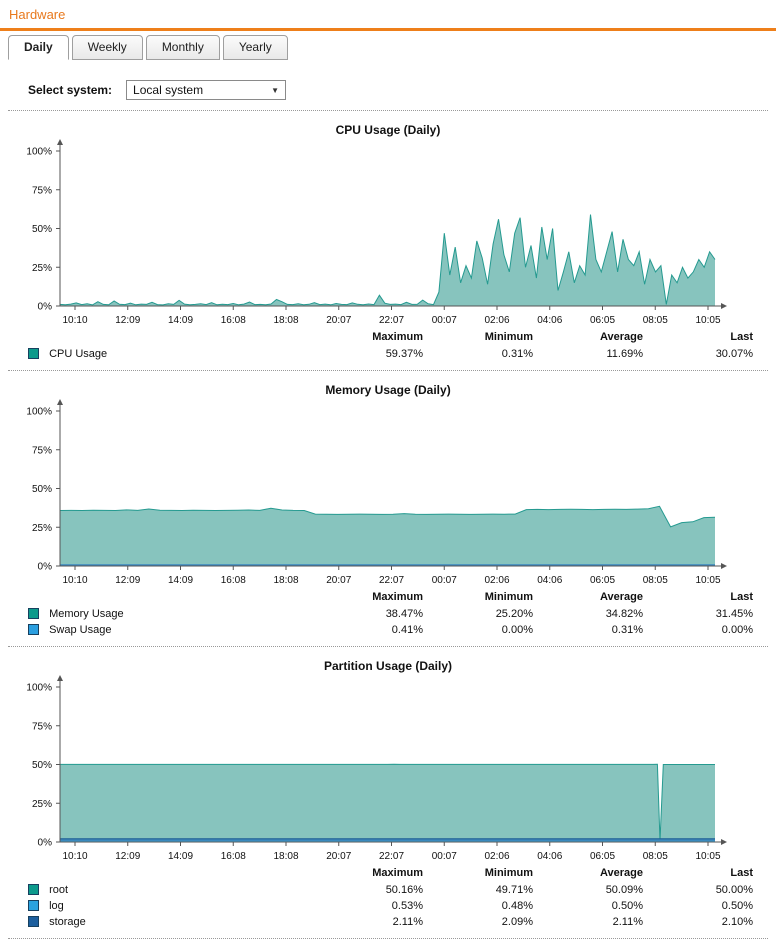 The height and width of the screenshot is (946, 776). I want to click on stat-average: 0.50%, so click(627, 906).